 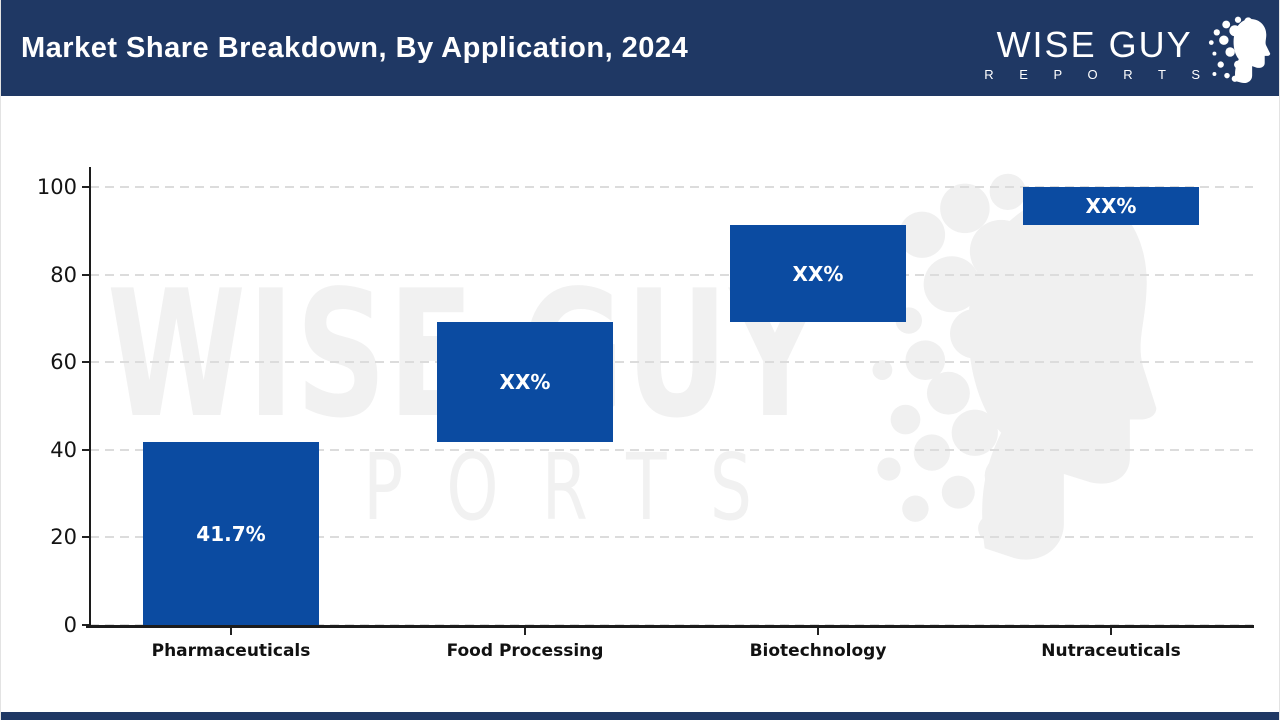 I want to click on bar-value-label: 41.7%, so click(x=231, y=533).